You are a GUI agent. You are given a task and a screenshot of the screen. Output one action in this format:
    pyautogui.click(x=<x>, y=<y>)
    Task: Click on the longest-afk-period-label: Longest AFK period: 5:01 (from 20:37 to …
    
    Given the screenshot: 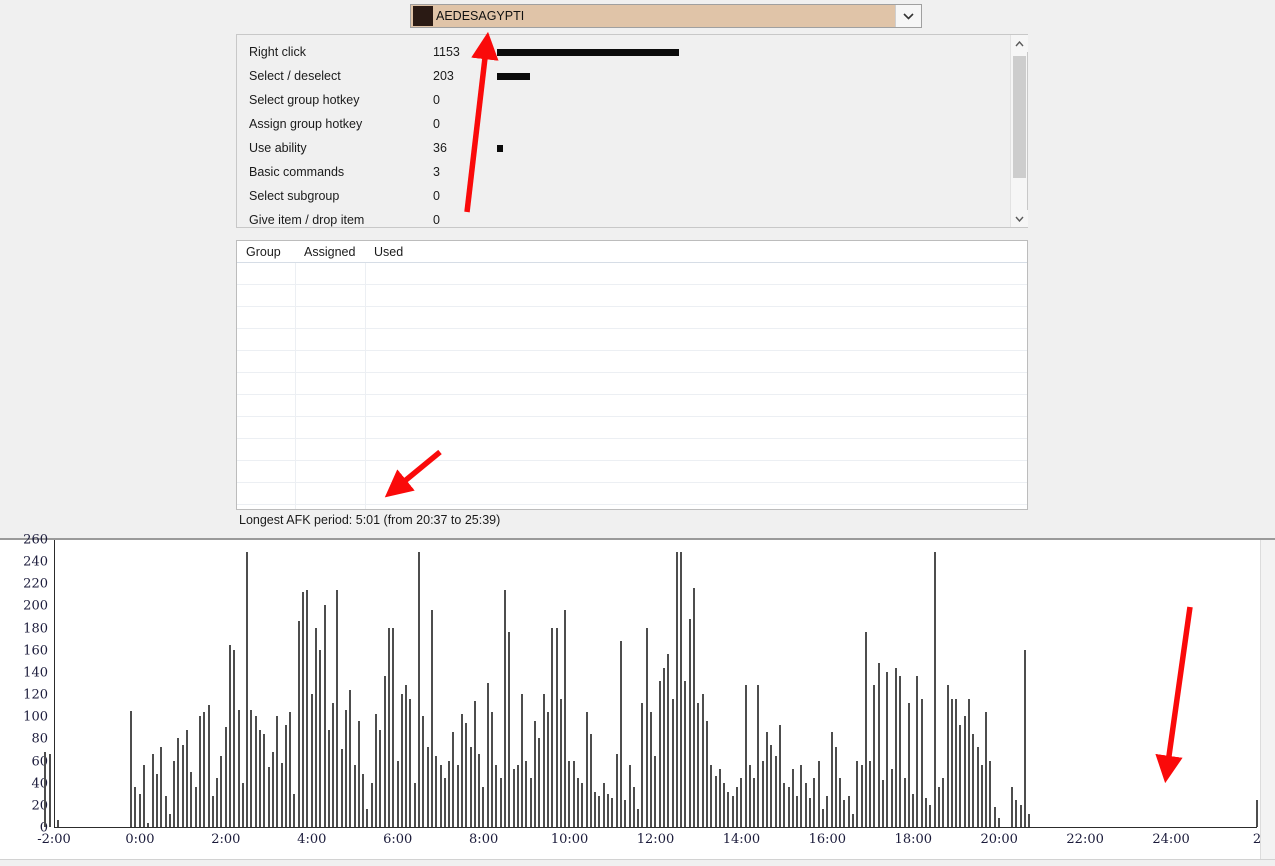 What is the action you would take?
    pyautogui.click(x=370, y=520)
    